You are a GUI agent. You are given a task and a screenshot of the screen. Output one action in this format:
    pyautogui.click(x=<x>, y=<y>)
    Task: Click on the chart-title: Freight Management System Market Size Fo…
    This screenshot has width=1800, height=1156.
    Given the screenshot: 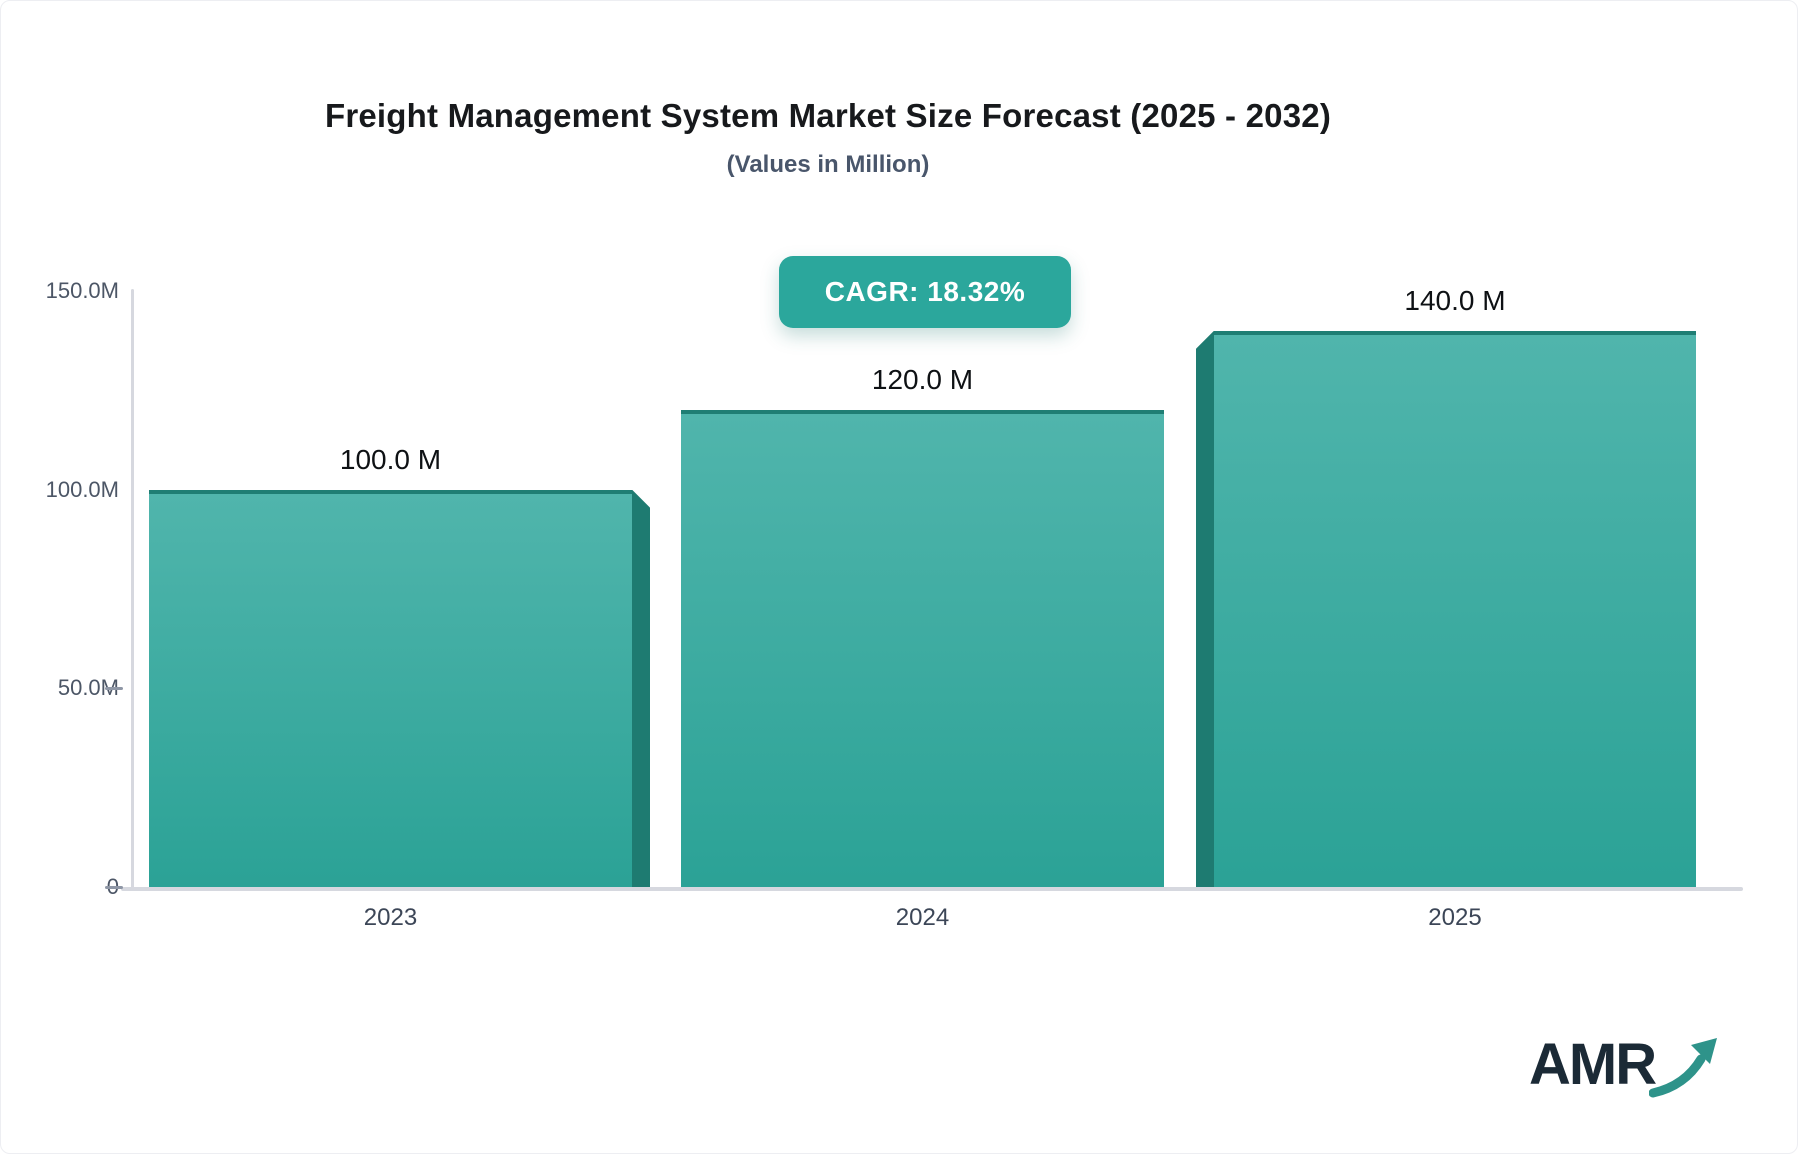 What is the action you would take?
    pyautogui.click(x=828, y=115)
    